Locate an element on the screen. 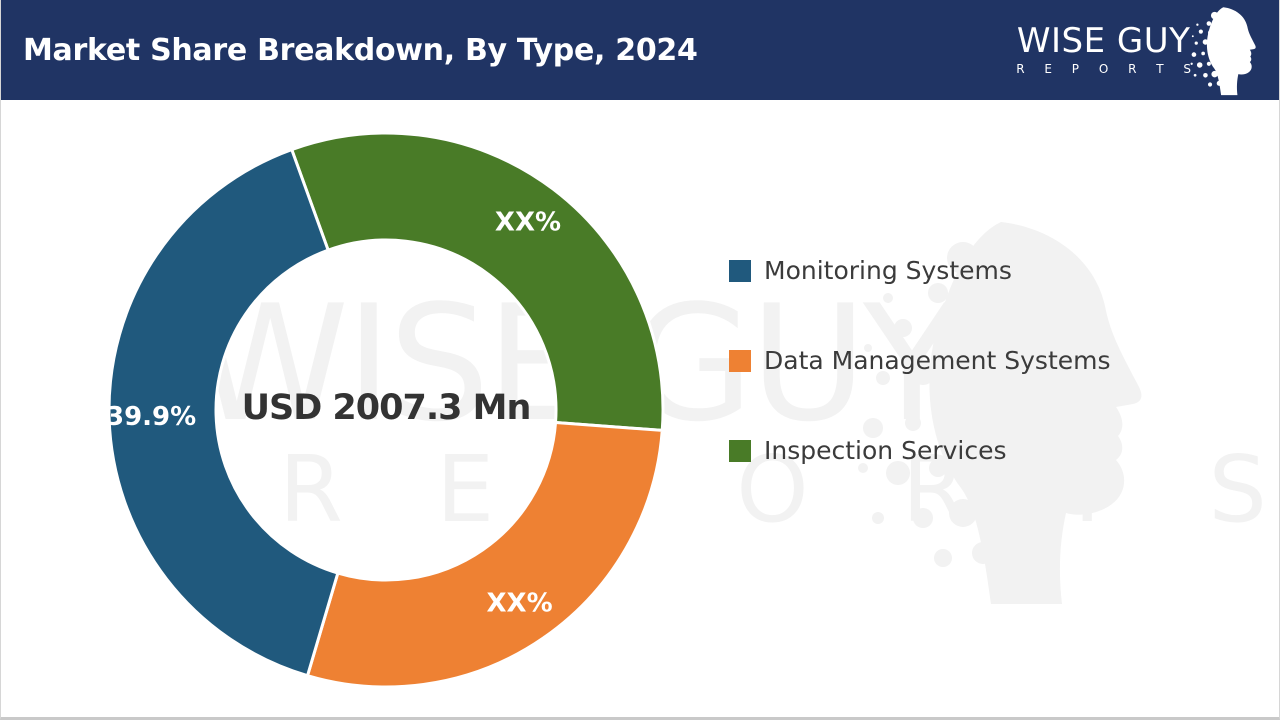 The width and height of the screenshot is (1280, 720). legend-label: Monitoring Systems is located at coordinates (888, 270).